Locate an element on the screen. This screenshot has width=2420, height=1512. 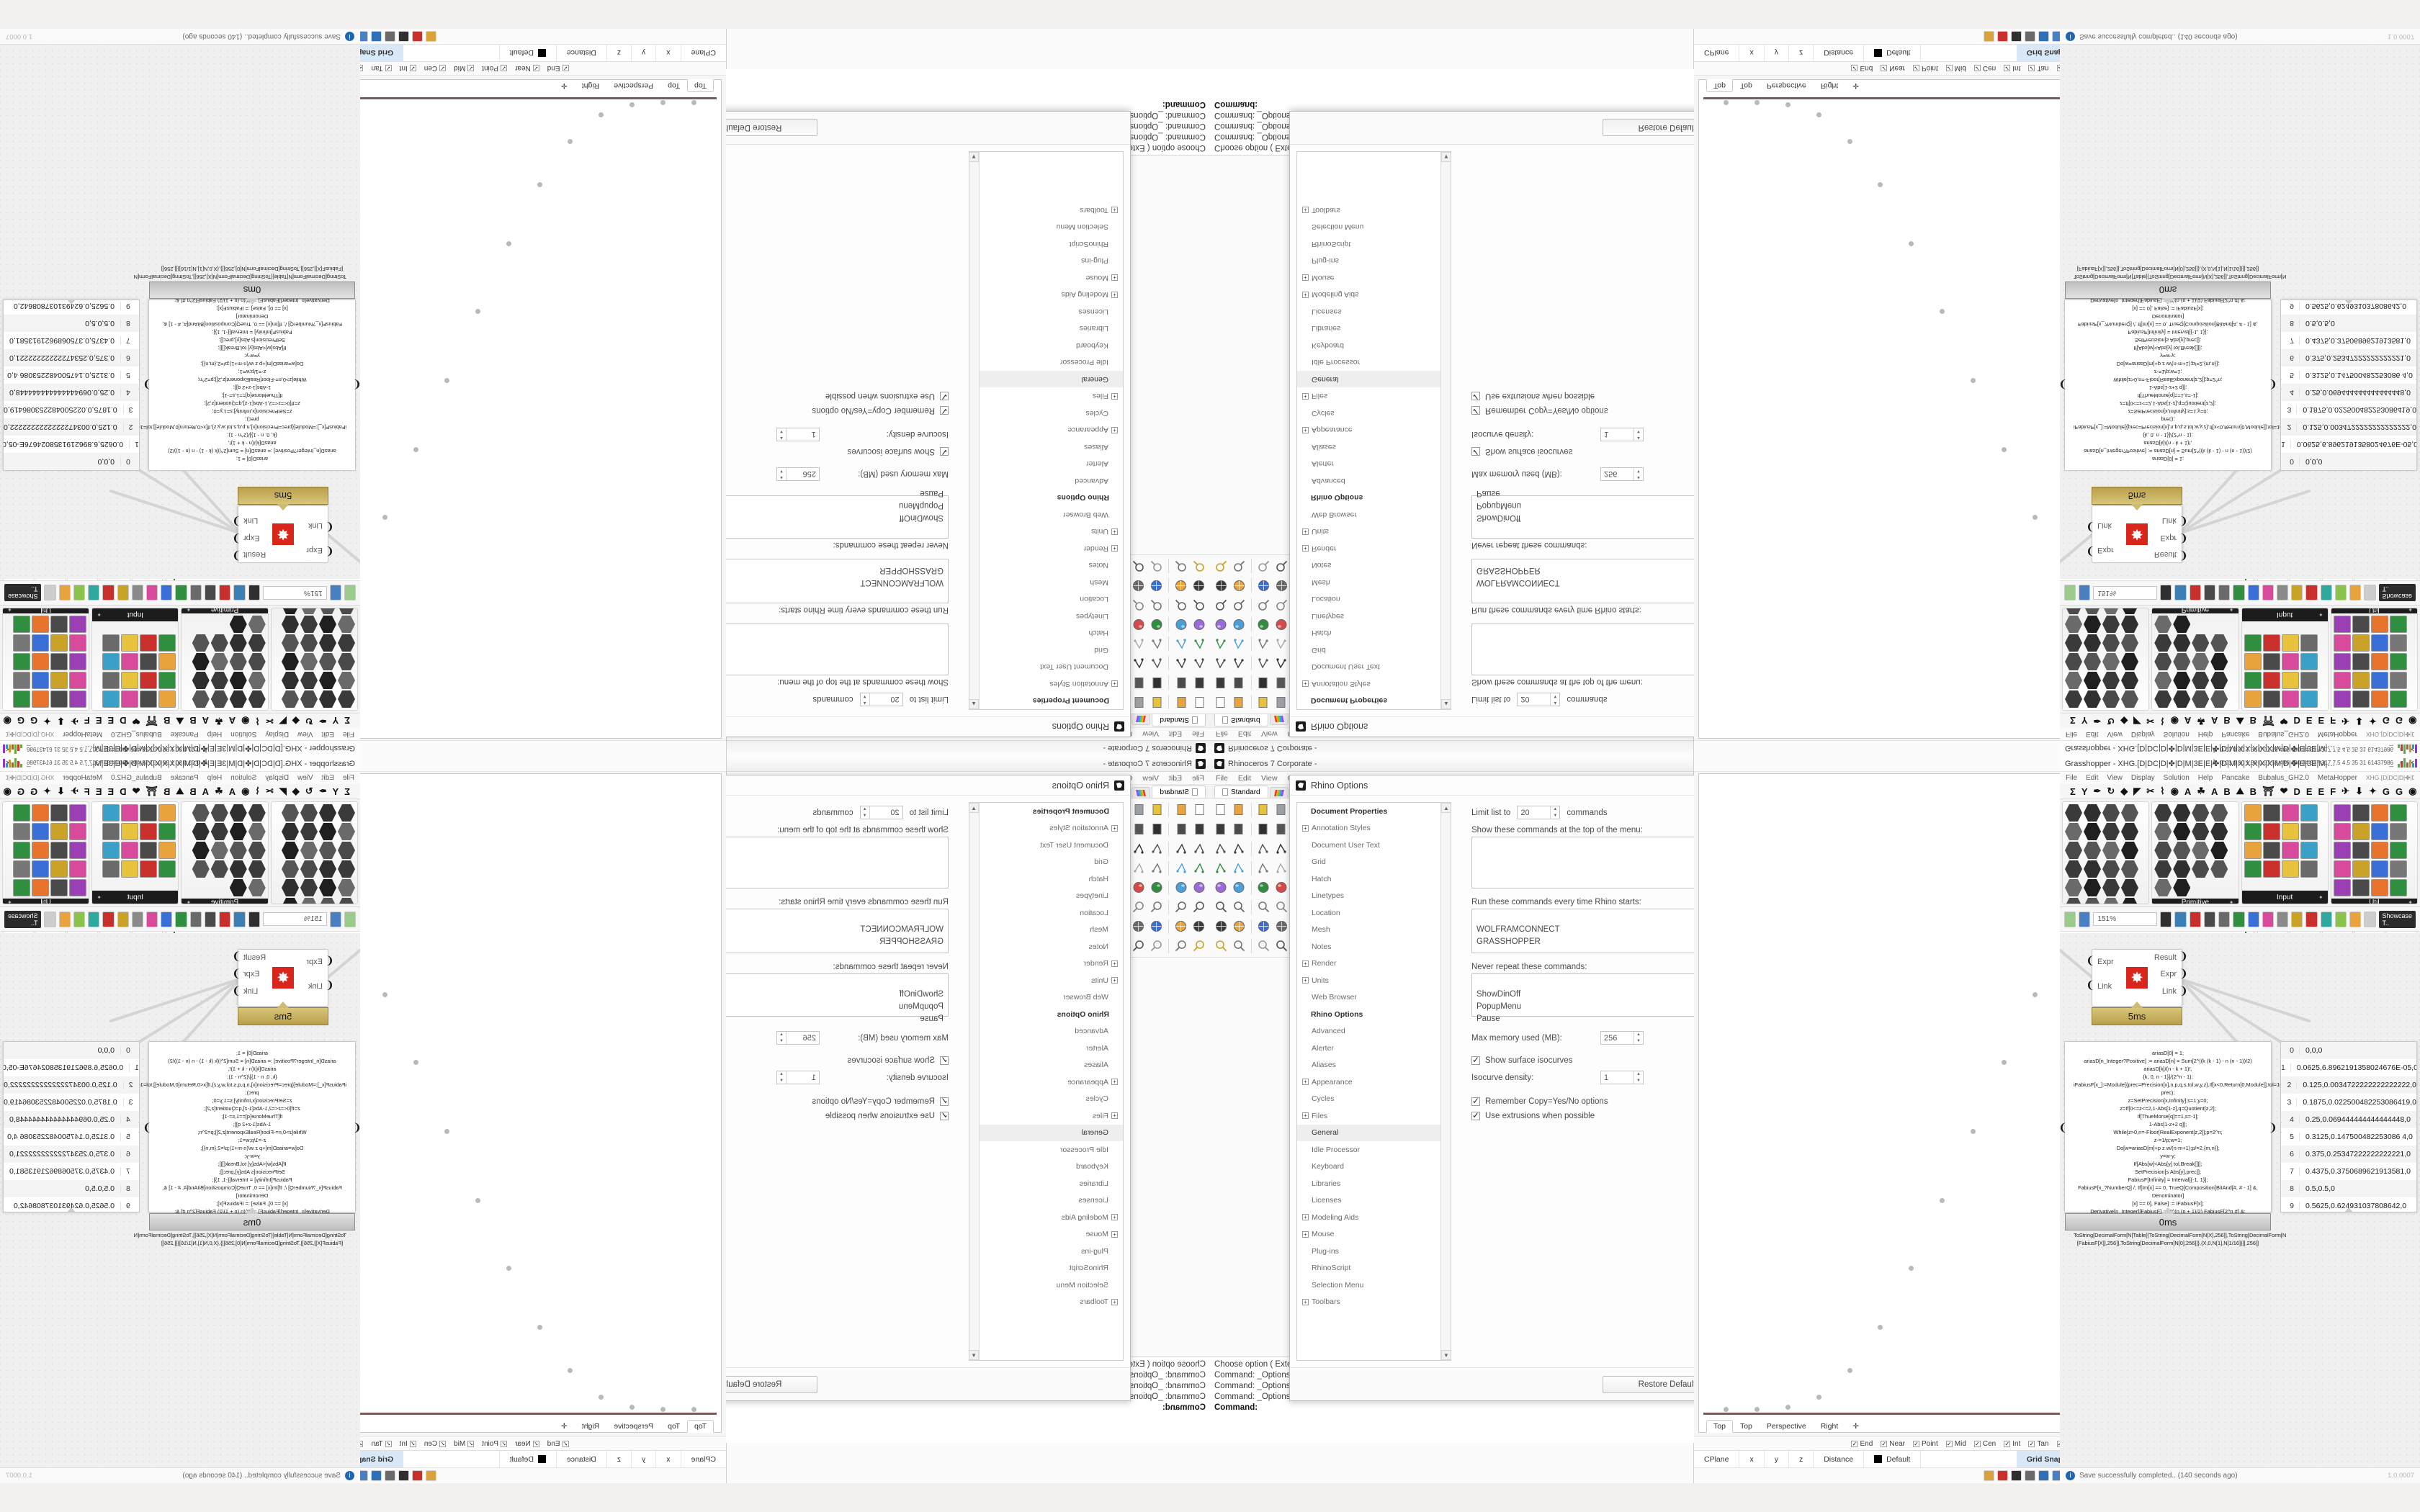
port-input-link: Link is located at coordinates (315, 986).